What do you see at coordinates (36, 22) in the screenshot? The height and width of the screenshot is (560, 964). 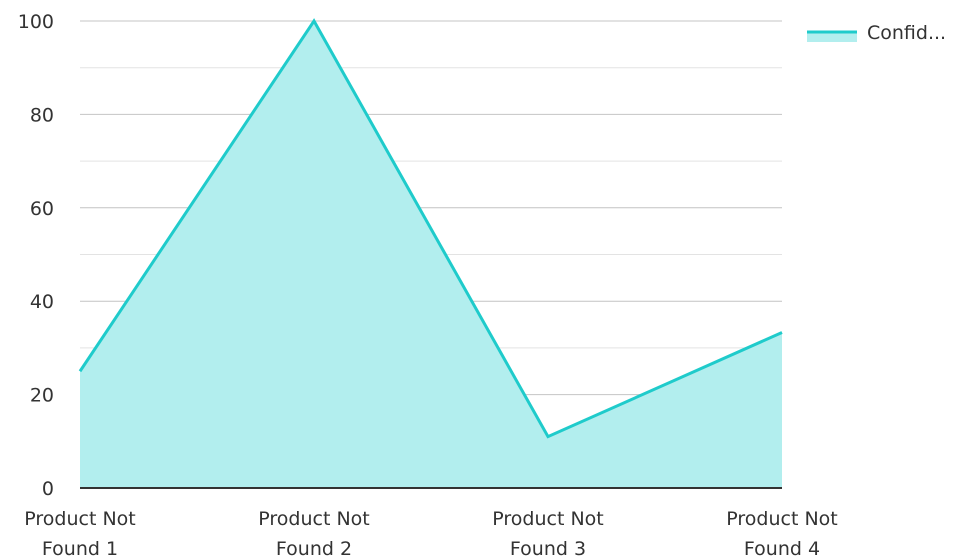 I see `y-tick-label: 100` at bounding box center [36, 22].